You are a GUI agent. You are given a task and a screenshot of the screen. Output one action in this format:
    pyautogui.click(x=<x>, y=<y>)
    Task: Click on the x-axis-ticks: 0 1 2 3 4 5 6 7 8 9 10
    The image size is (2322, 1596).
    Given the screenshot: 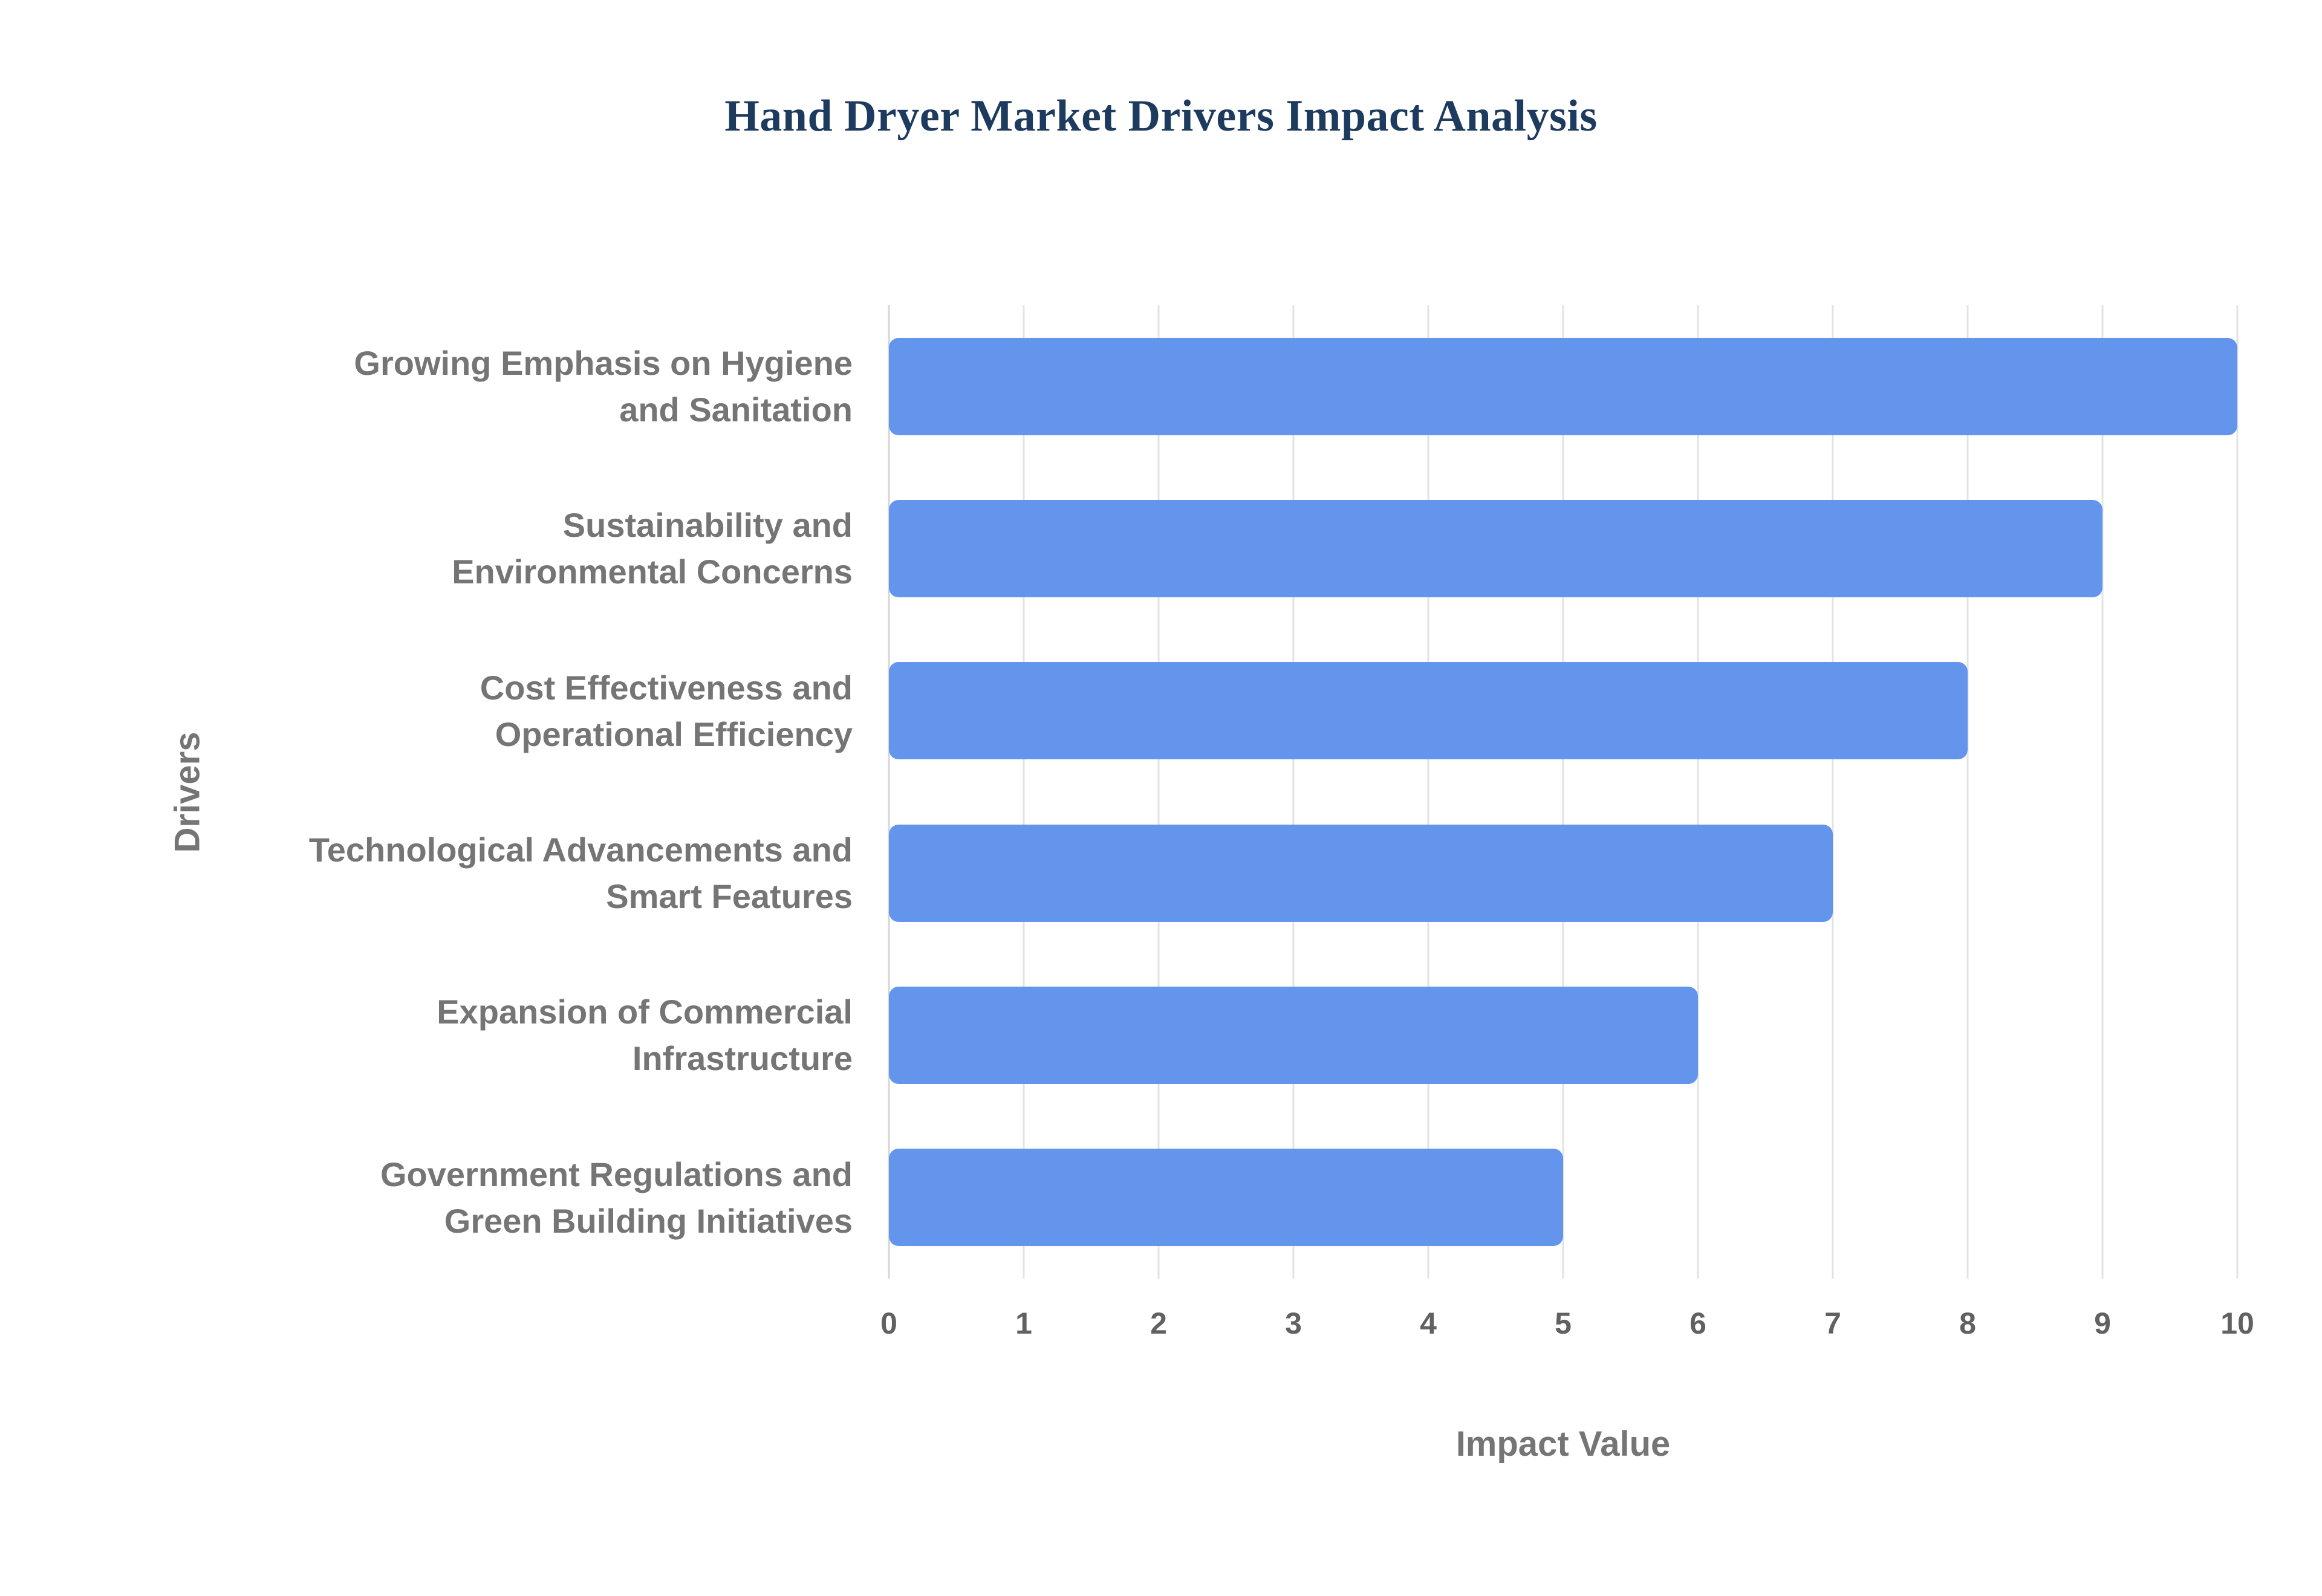 What is the action you would take?
    pyautogui.click(x=1567, y=1324)
    